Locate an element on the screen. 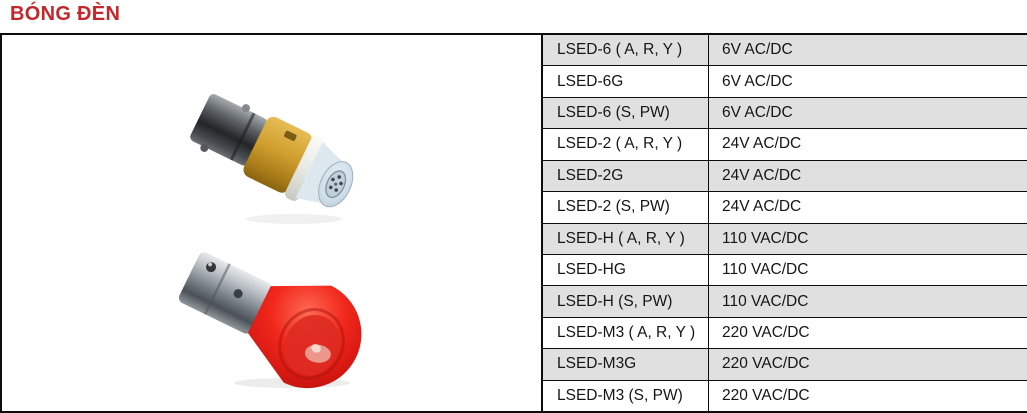 The image size is (1027, 413). model-cell: LSED-6 ( A, R, Y ) is located at coordinates (626, 50).